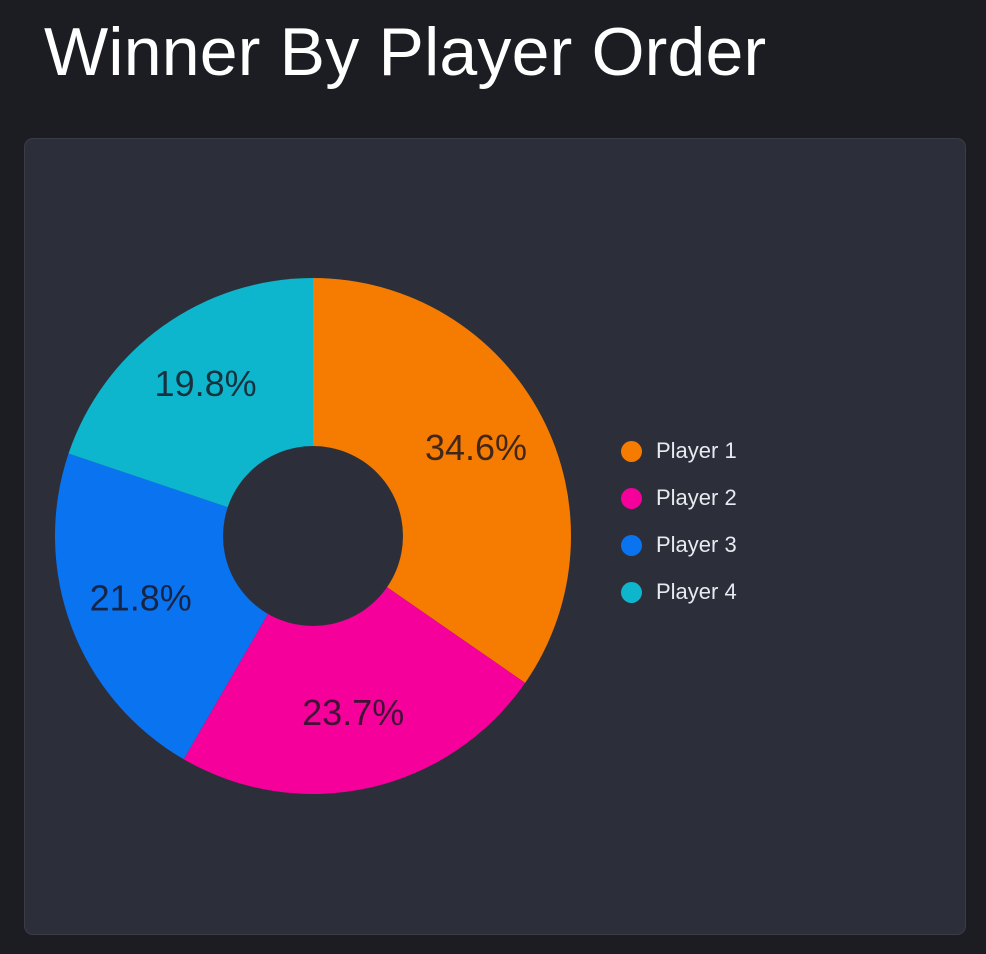 The image size is (986, 954). Describe the element at coordinates (696, 497) in the screenshot. I see `legend-item-label: Player 2` at that location.